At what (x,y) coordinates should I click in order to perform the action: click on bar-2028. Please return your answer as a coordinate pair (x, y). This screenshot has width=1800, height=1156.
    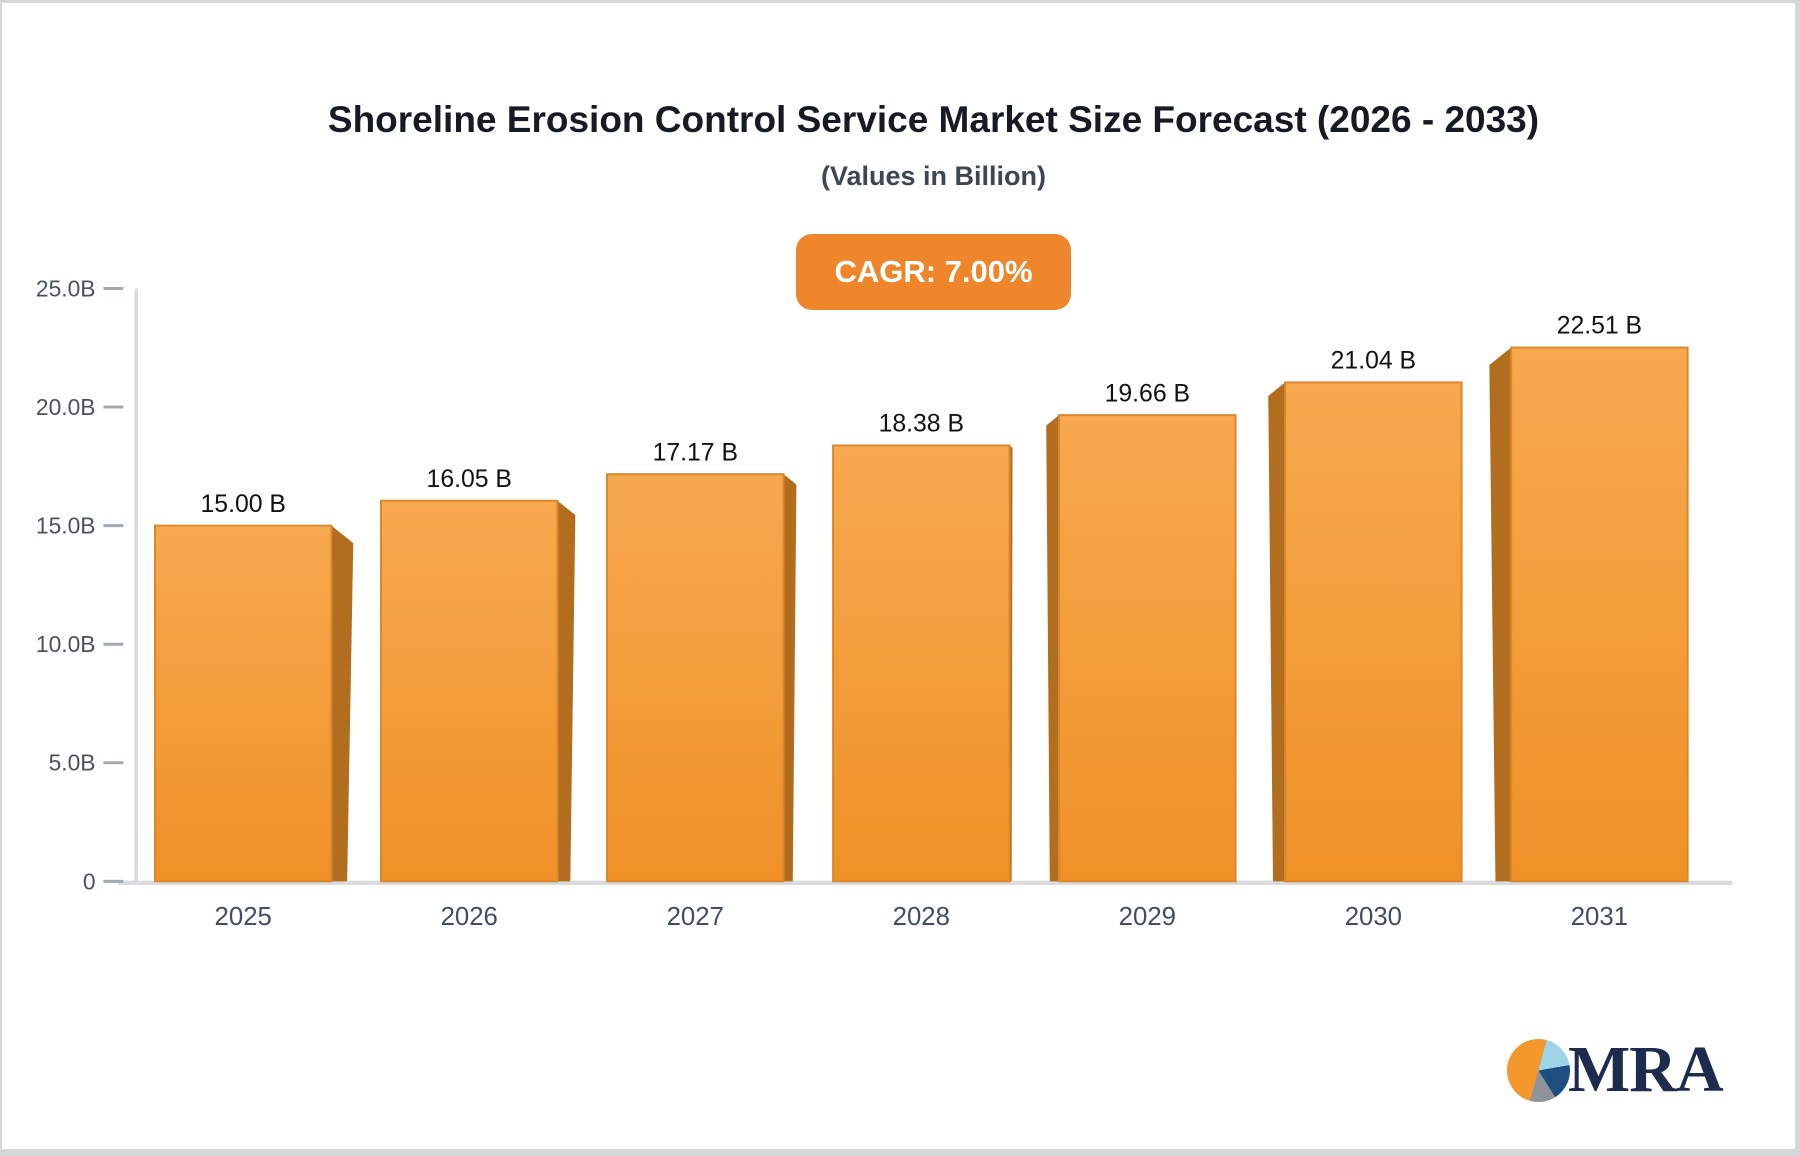
    Looking at the image, I should click on (921, 663).